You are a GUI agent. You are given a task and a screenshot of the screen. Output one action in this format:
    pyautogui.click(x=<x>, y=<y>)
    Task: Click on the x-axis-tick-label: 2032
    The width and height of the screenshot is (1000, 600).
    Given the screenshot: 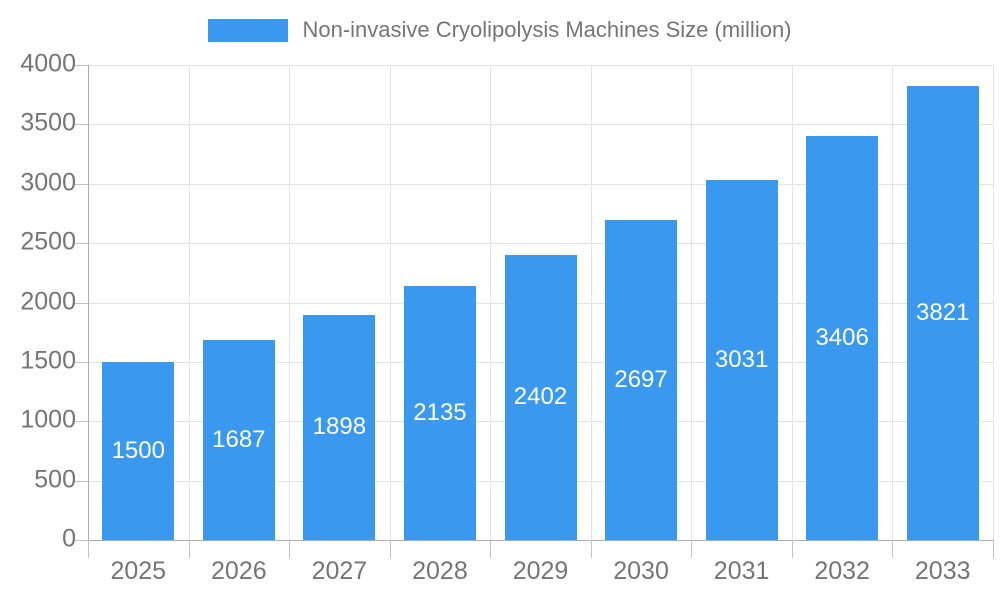 What is the action you would take?
    pyautogui.click(x=842, y=571)
    